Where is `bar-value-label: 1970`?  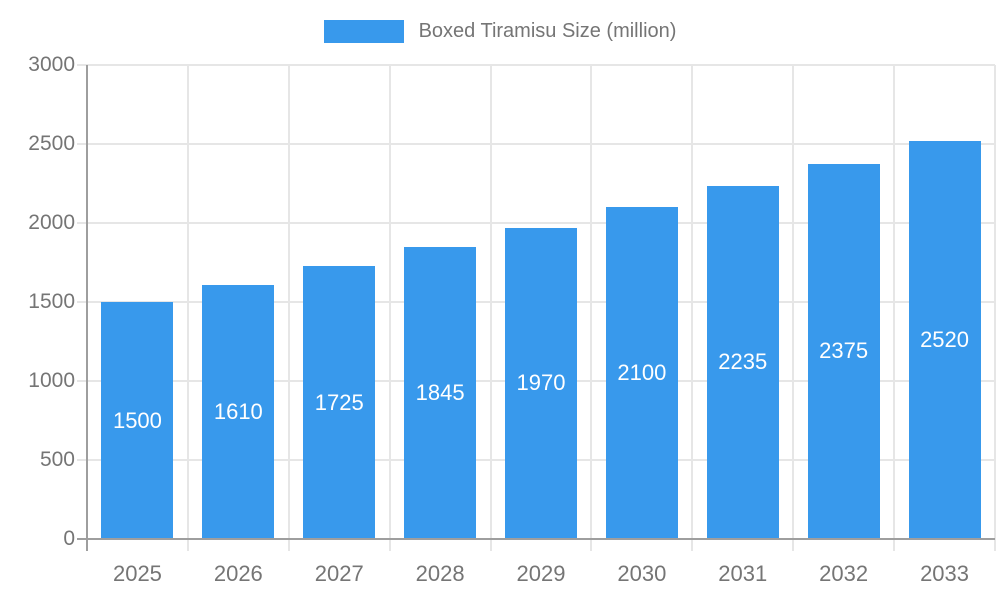 bar-value-label: 1970 is located at coordinates (541, 383).